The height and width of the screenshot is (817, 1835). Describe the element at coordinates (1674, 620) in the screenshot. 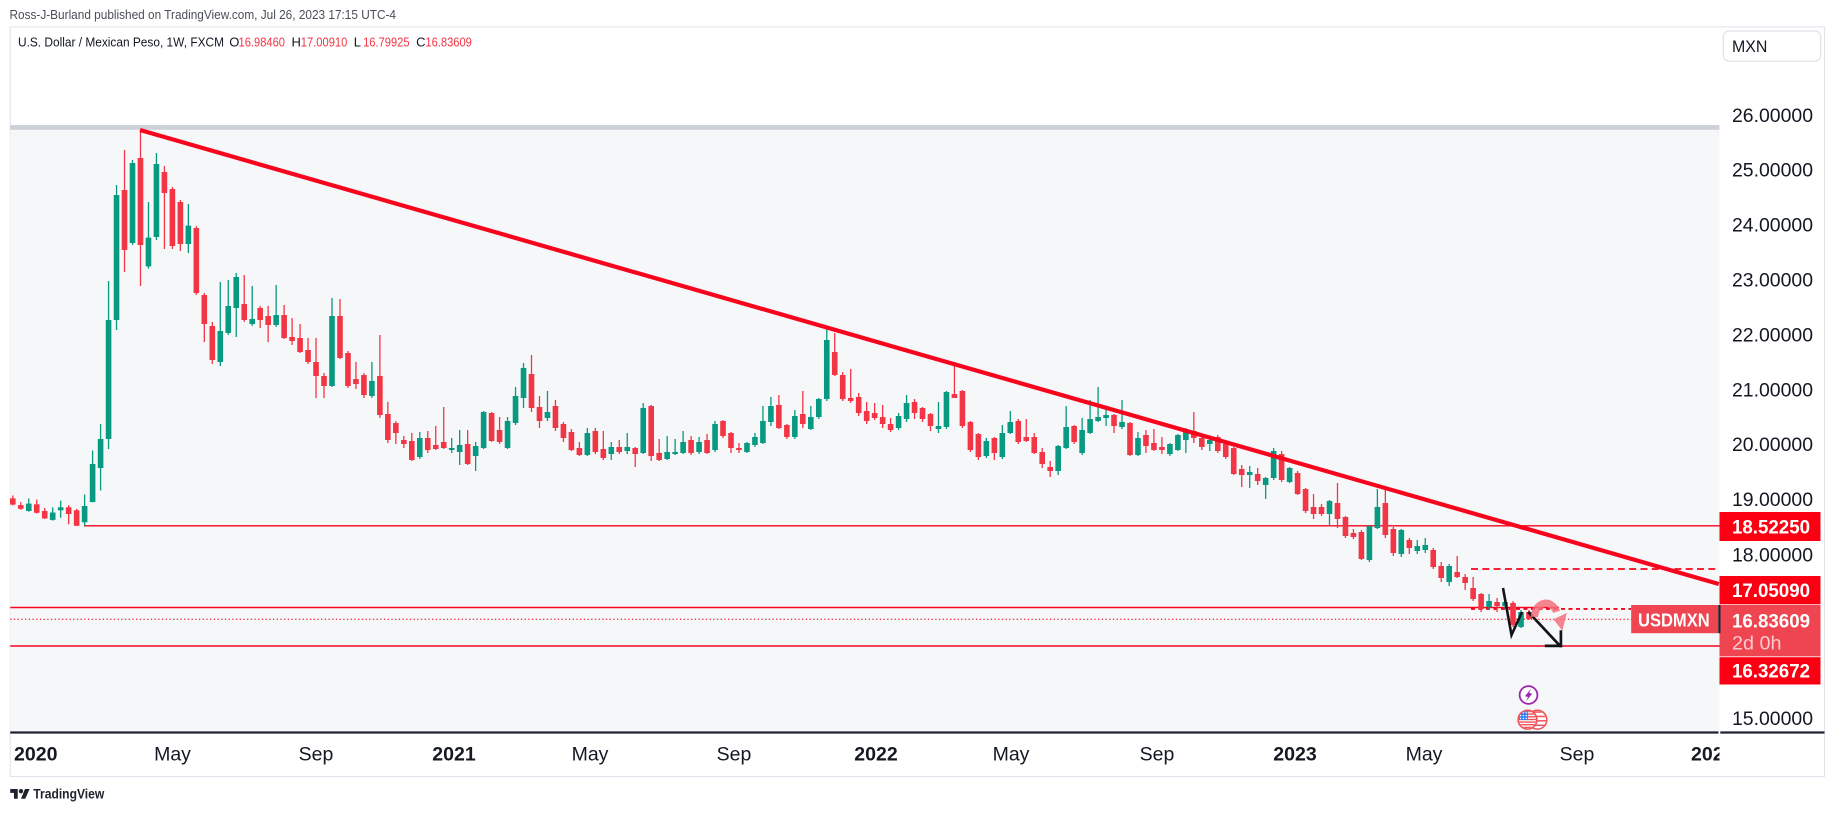

I see `svg-text: USDMXN` at that location.